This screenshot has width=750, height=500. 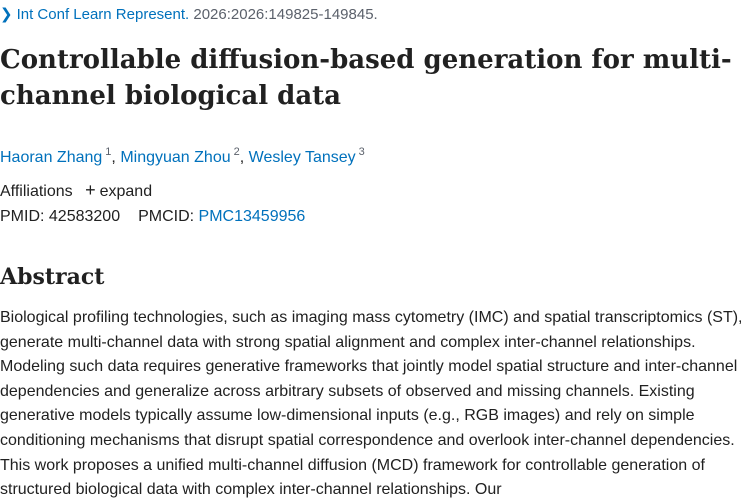 What do you see at coordinates (285, 14) in the screenshot?
I see `citation-text: 2026:2026:149825-149845.` at bounding box center [285, 14].